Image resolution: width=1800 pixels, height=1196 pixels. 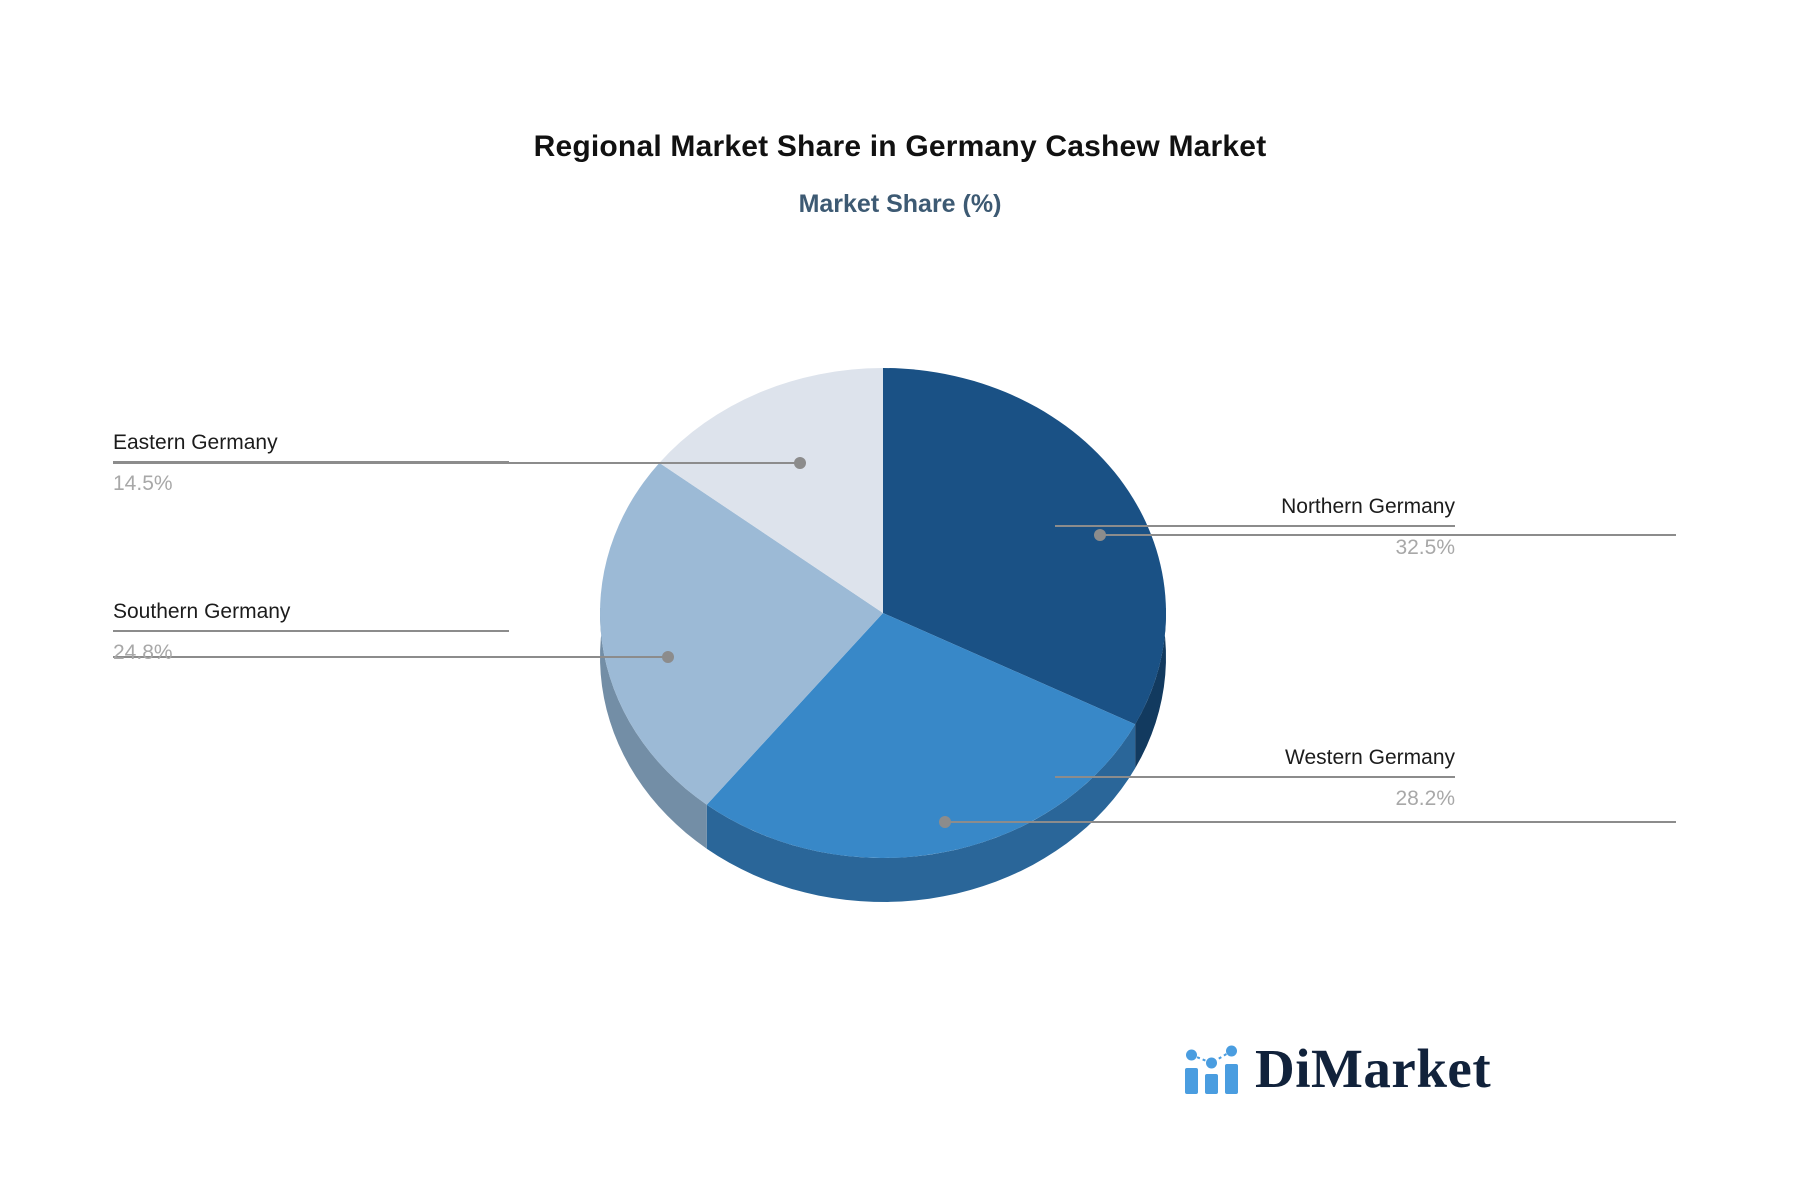 I want to click on pie-3d-side-walls, so click(x=883, y=755).